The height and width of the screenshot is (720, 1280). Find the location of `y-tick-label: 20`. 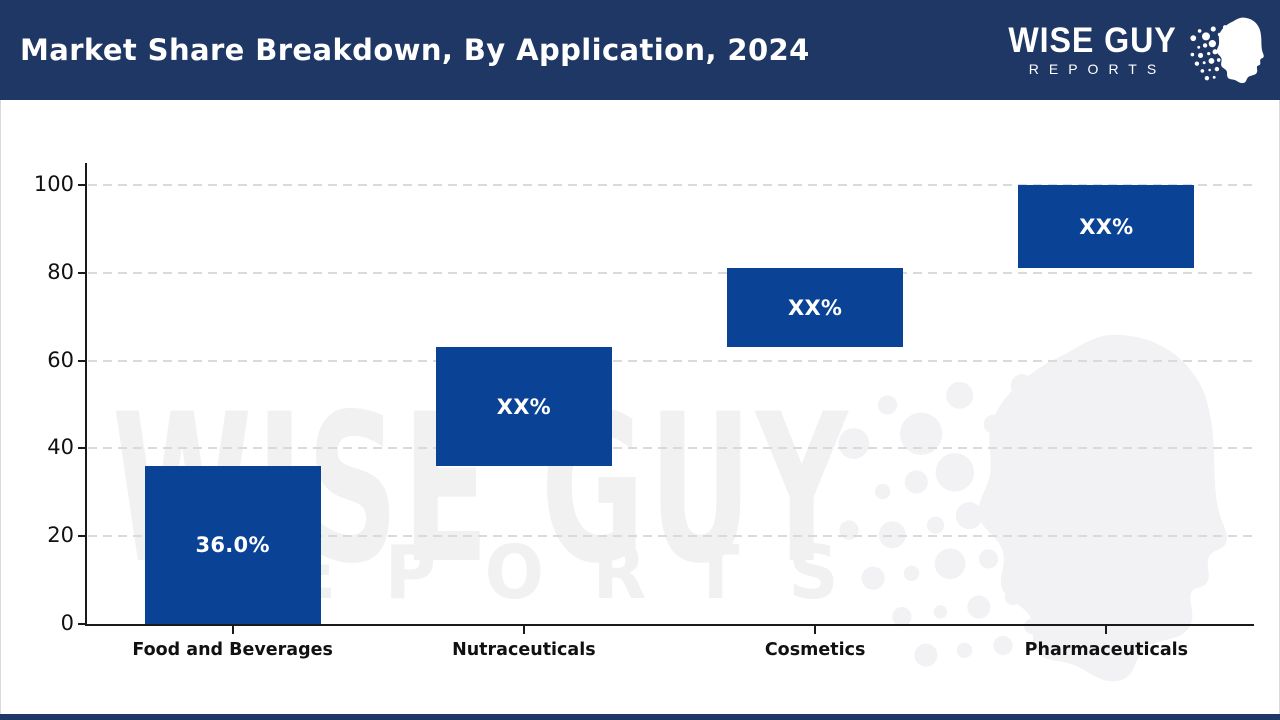

y-tick-label: 20 is located at coordinates (60, 535).